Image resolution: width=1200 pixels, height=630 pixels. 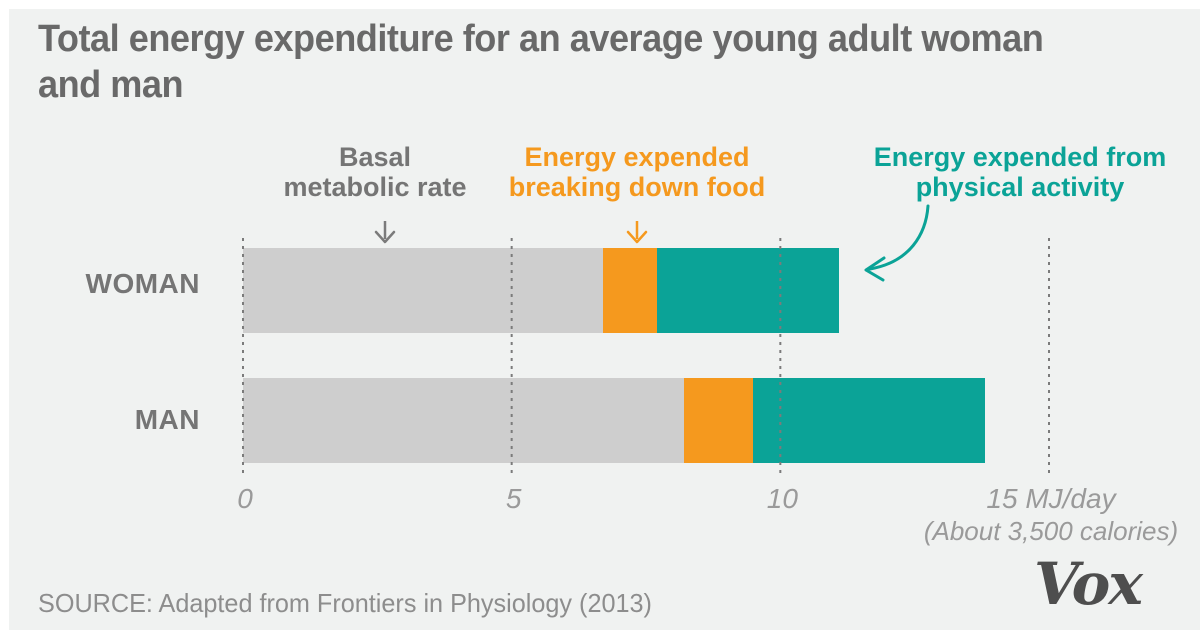 I want to click on x-tick-label-0: 0, so click(x=245, y=498).